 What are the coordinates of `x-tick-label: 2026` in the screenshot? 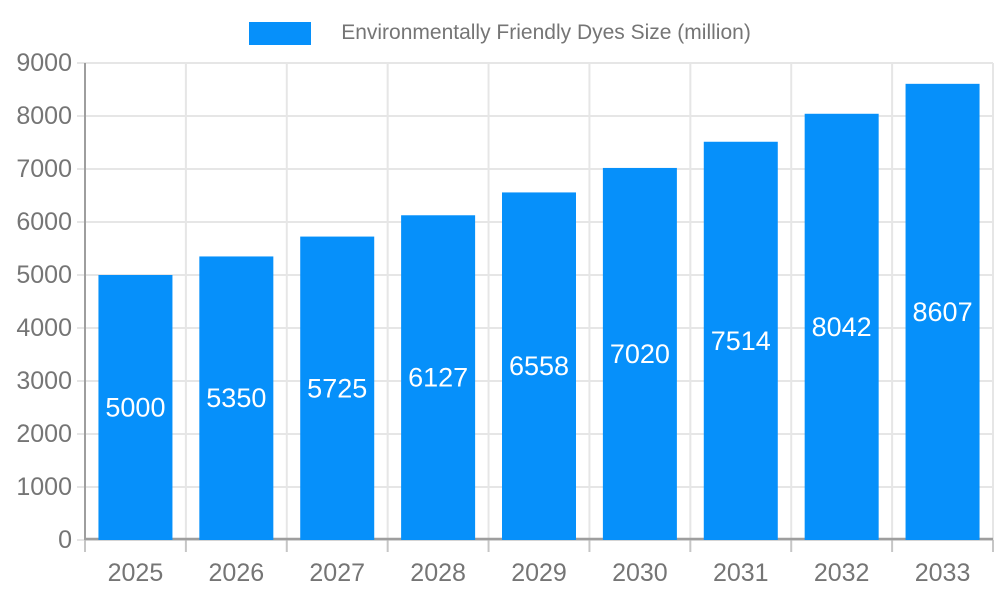 It's located at (237, 573).